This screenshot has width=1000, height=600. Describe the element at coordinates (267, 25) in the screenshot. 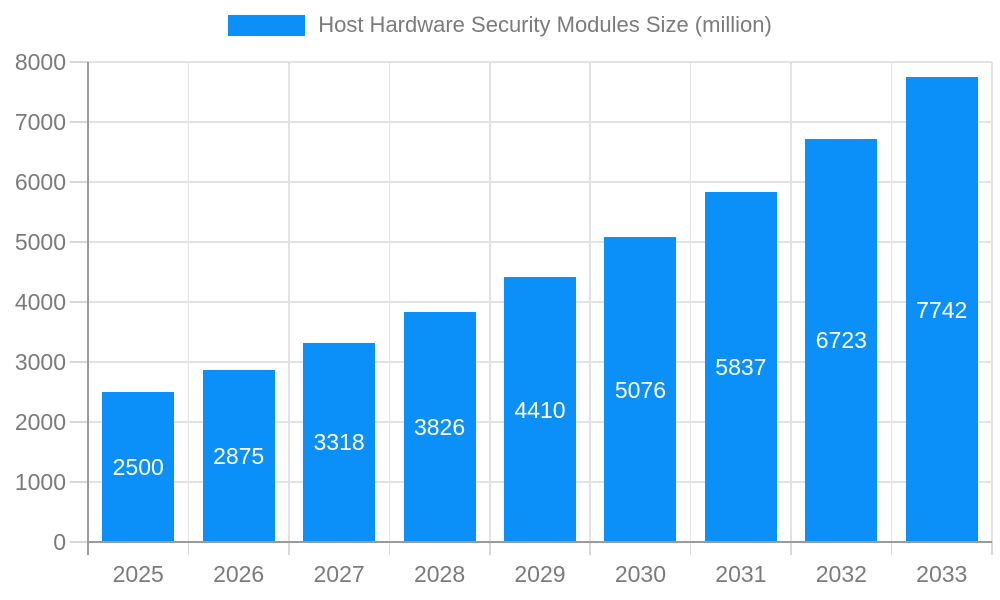

I see `legend-swatch-icon` at that location.